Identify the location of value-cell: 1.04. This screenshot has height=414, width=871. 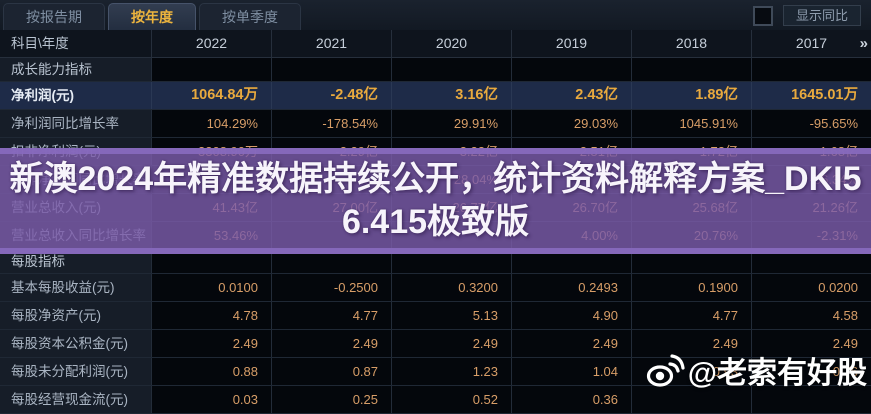
(571, 371).